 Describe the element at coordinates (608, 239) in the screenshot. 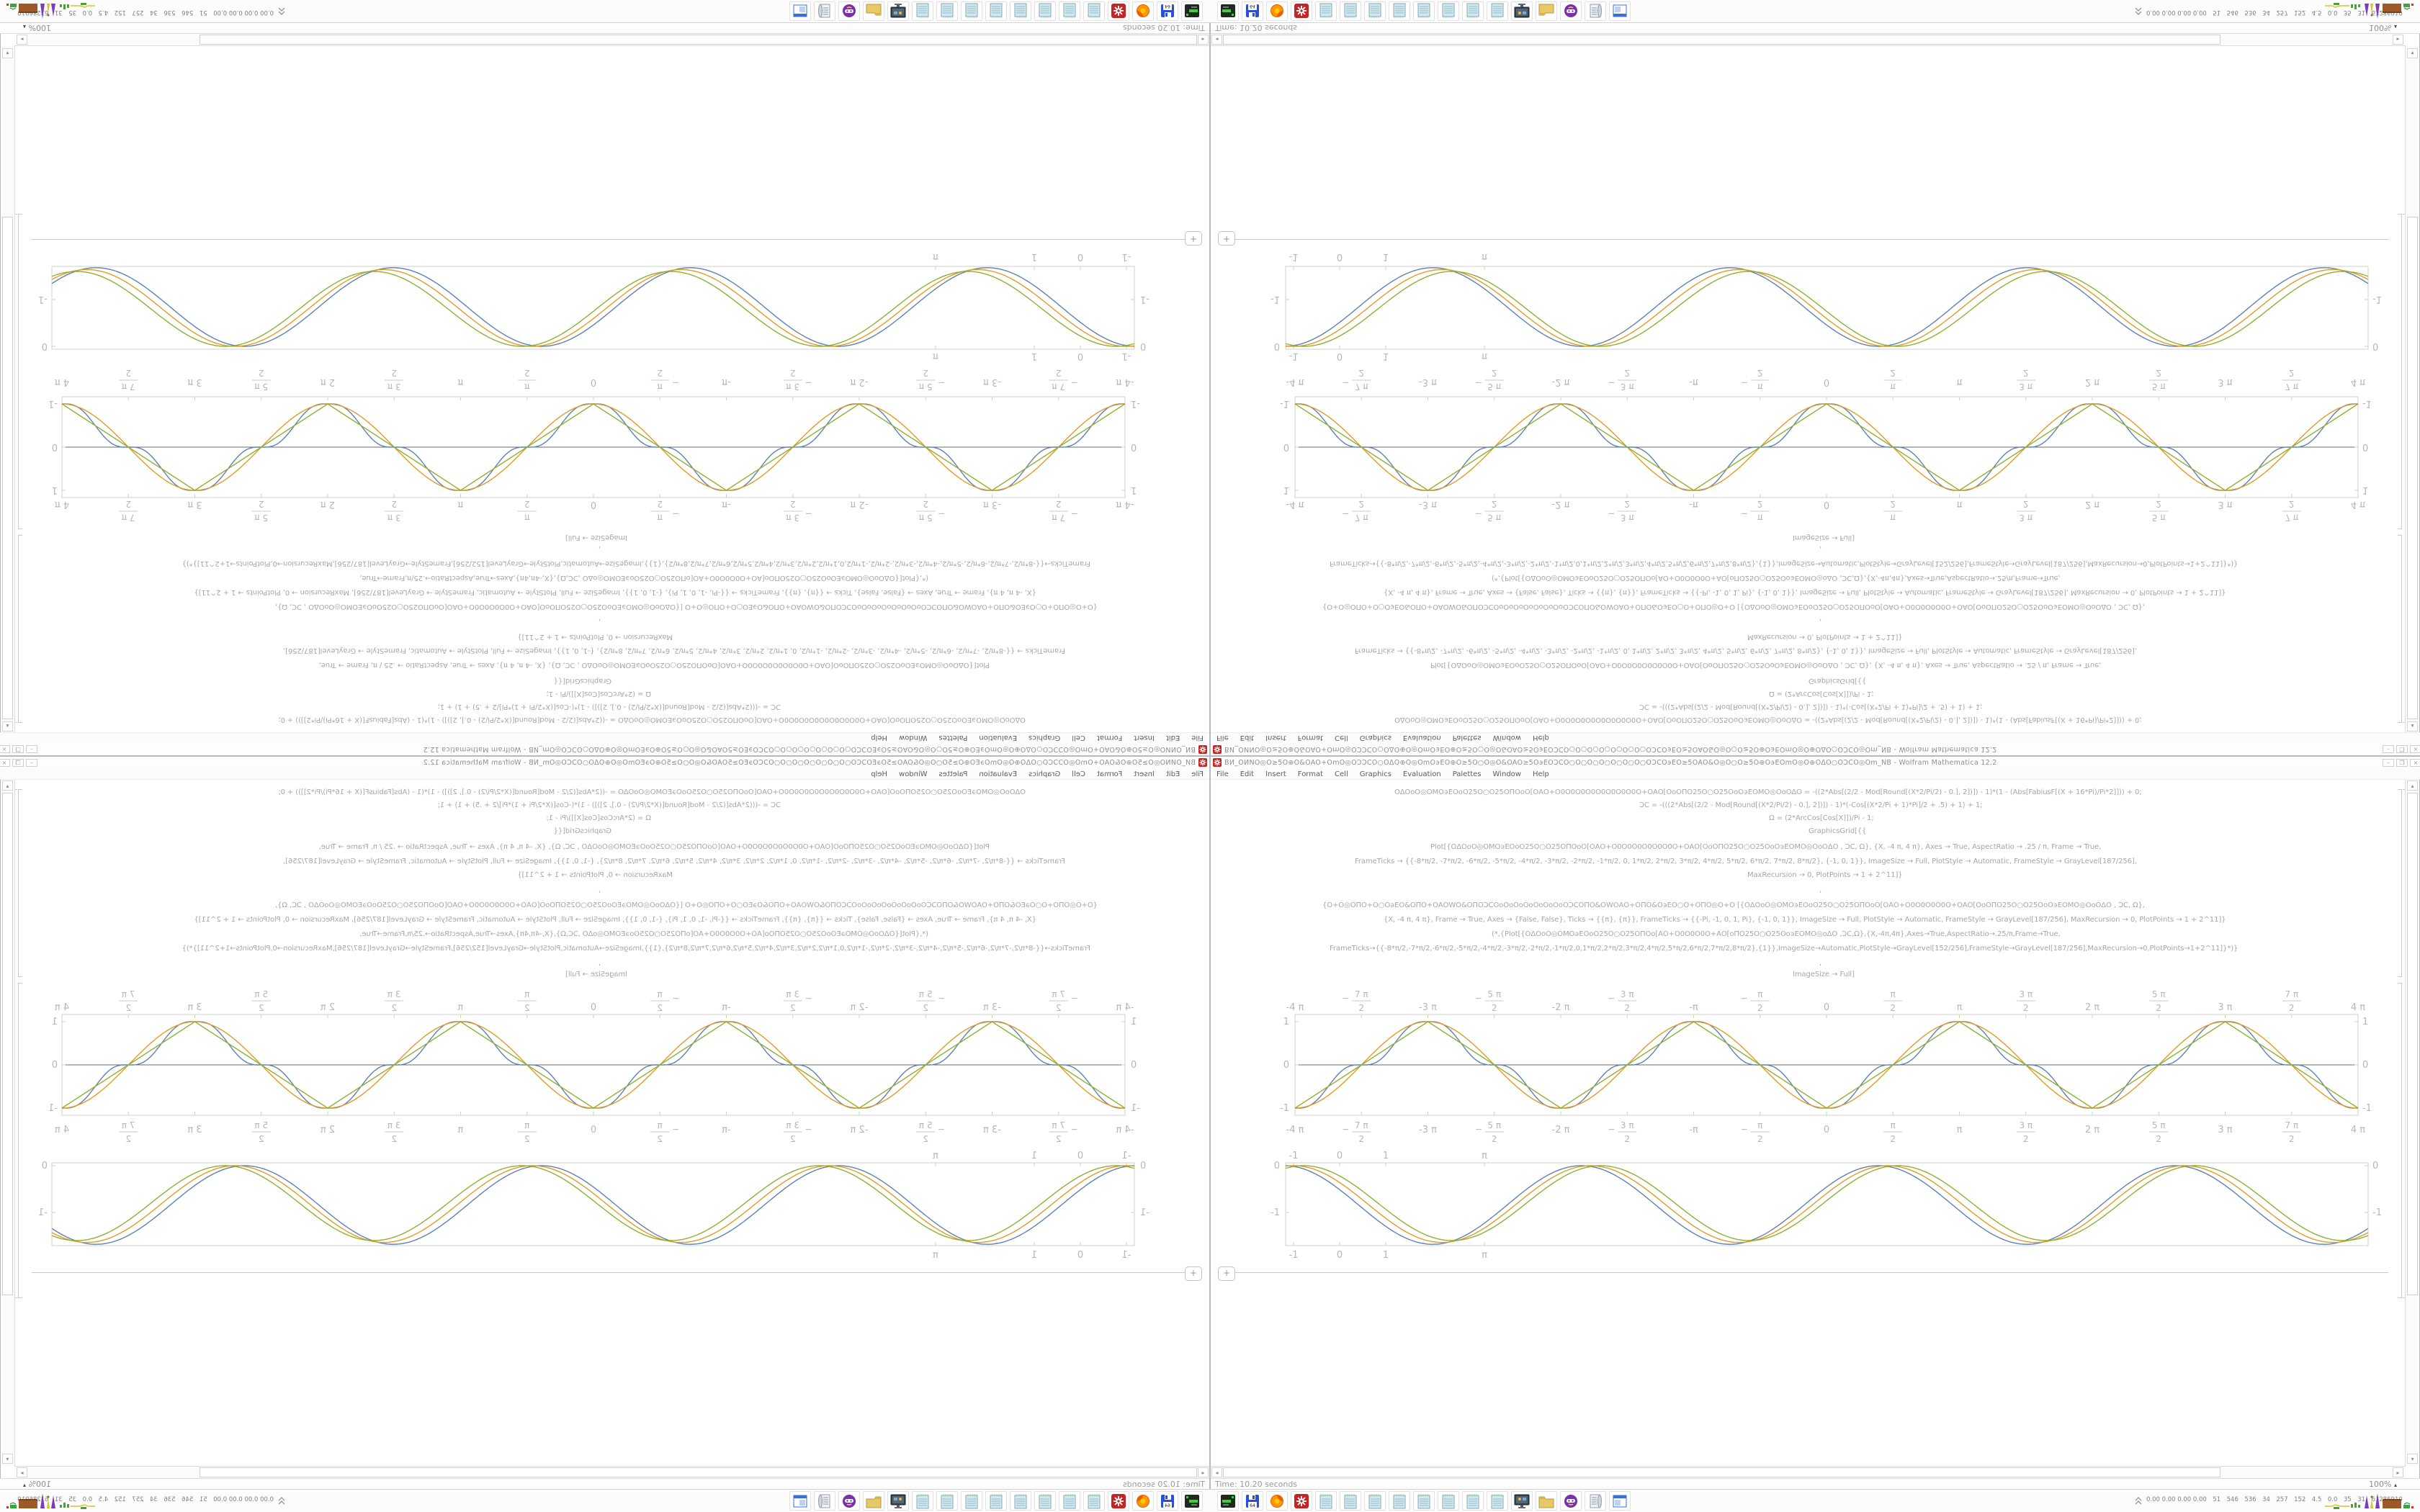

I see `cell-insertion-line` at that location.